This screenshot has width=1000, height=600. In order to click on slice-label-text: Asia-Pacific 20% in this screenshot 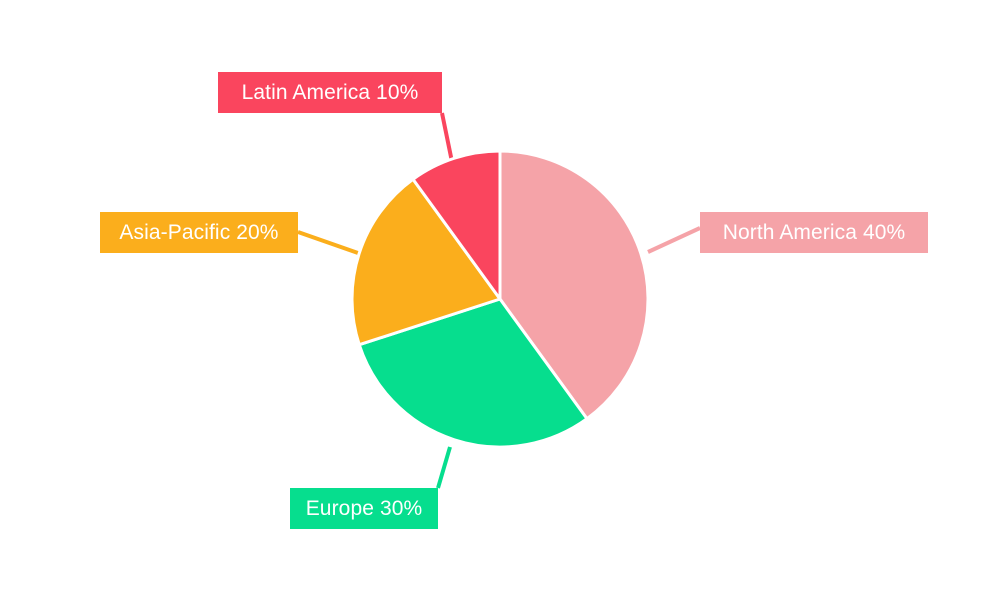, I will do `click(199, 232)`.